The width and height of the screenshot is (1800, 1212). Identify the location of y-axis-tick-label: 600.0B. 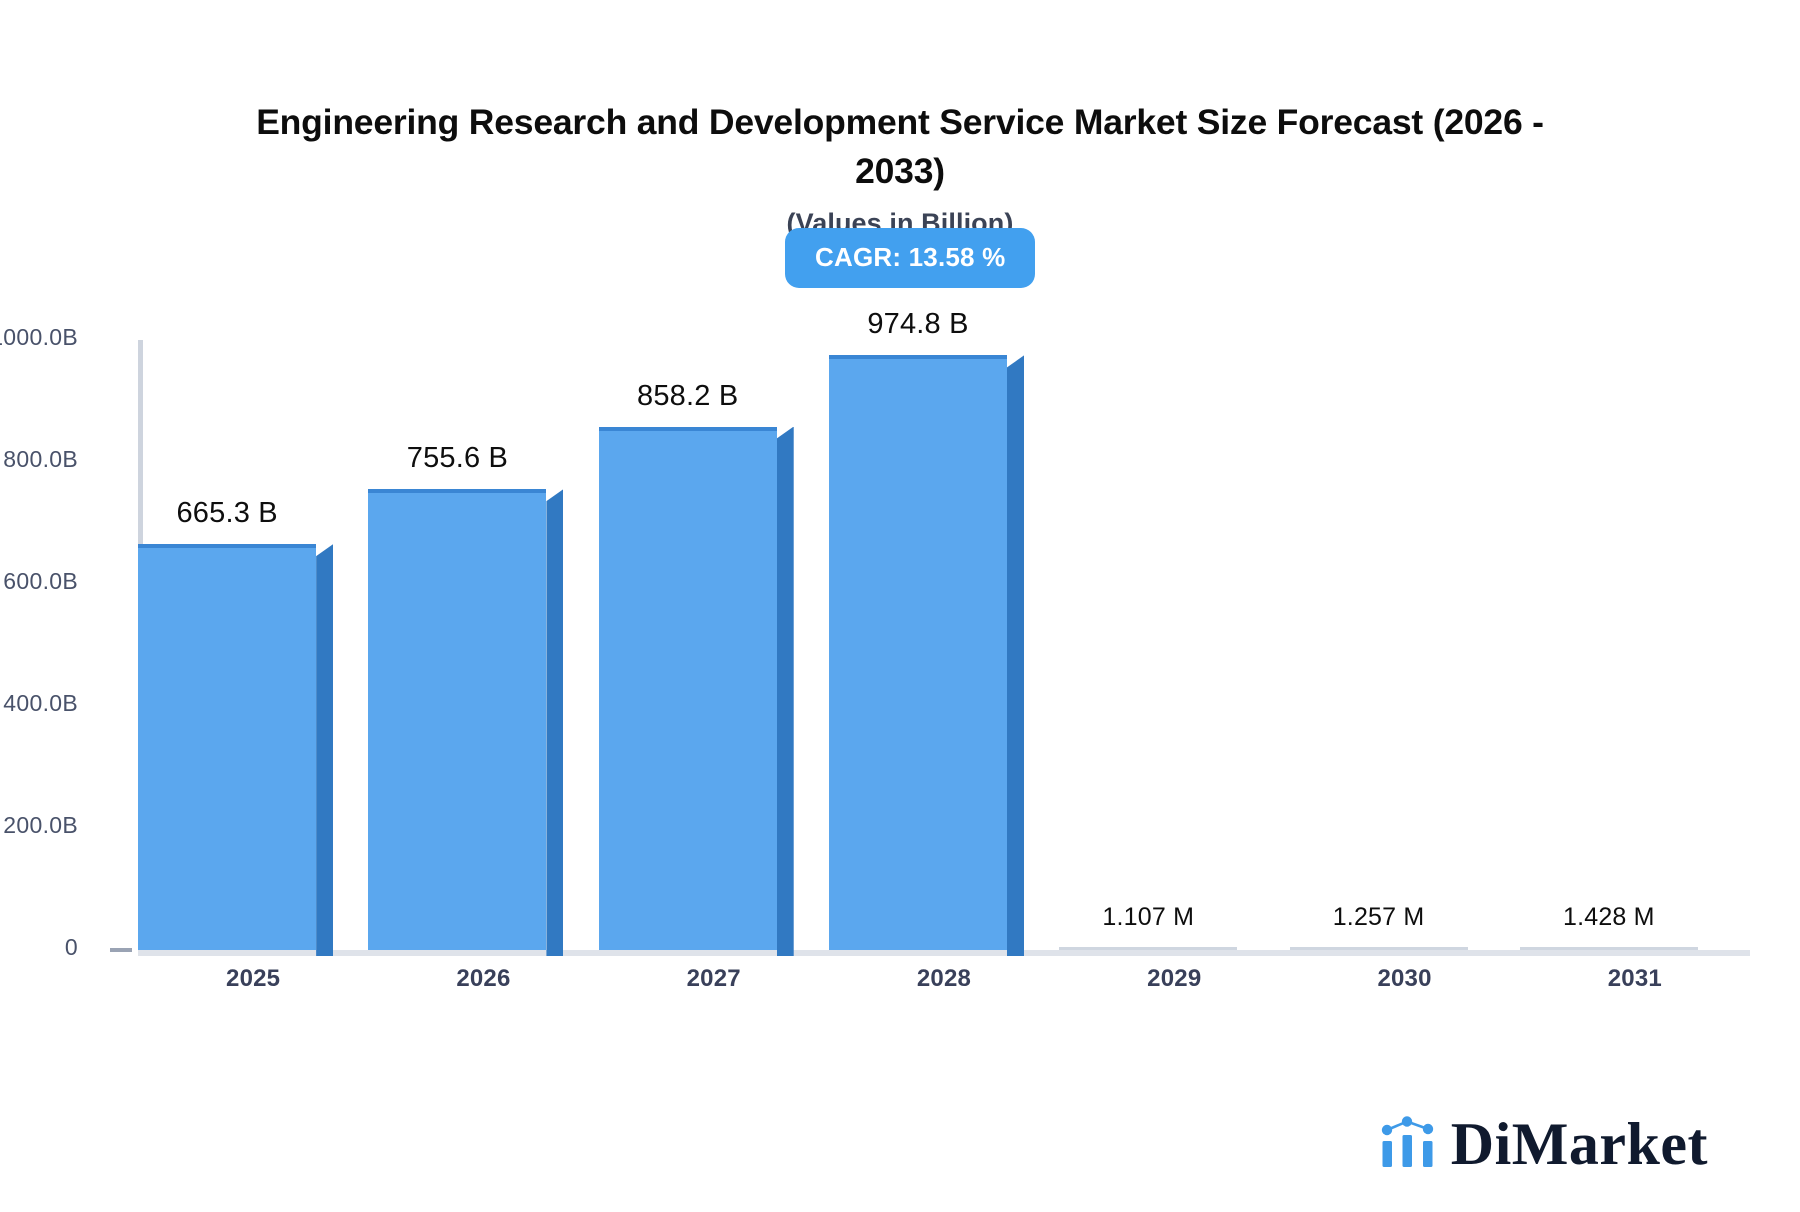
(40, 581).